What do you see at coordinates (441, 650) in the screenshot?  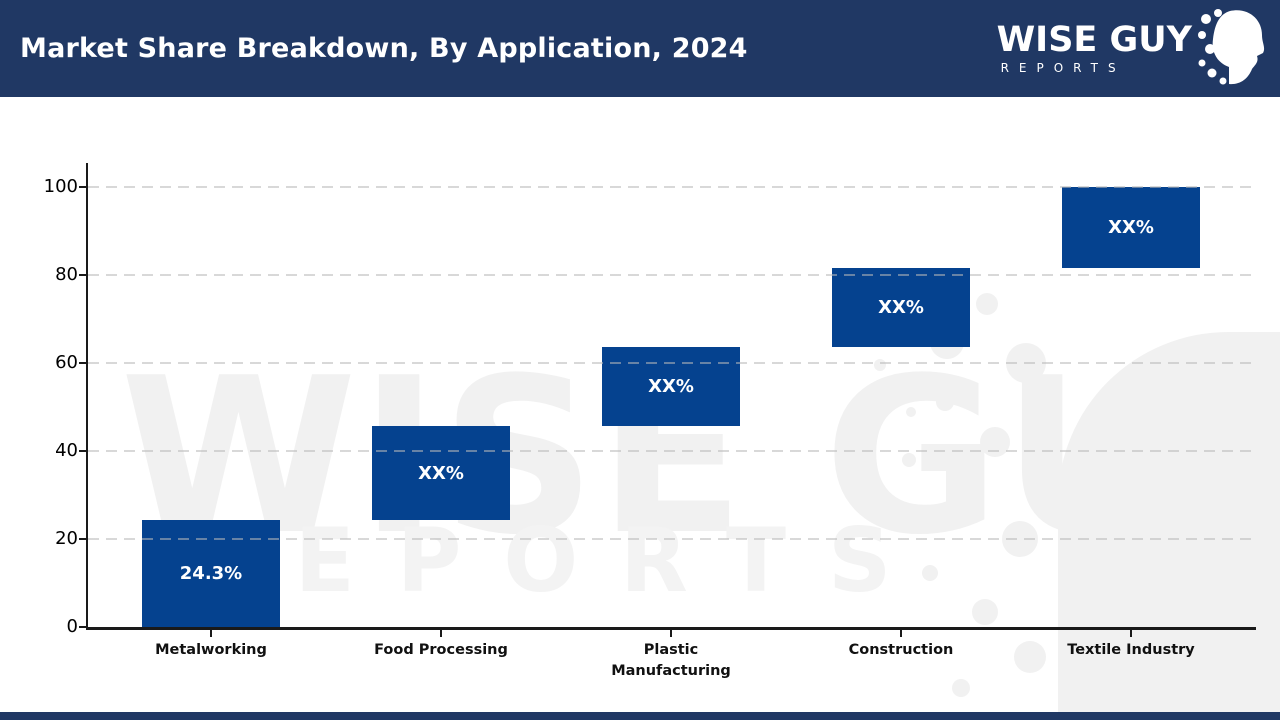 I see `x-axis-category-label: Food Processing` at bounding box center [441, 650].